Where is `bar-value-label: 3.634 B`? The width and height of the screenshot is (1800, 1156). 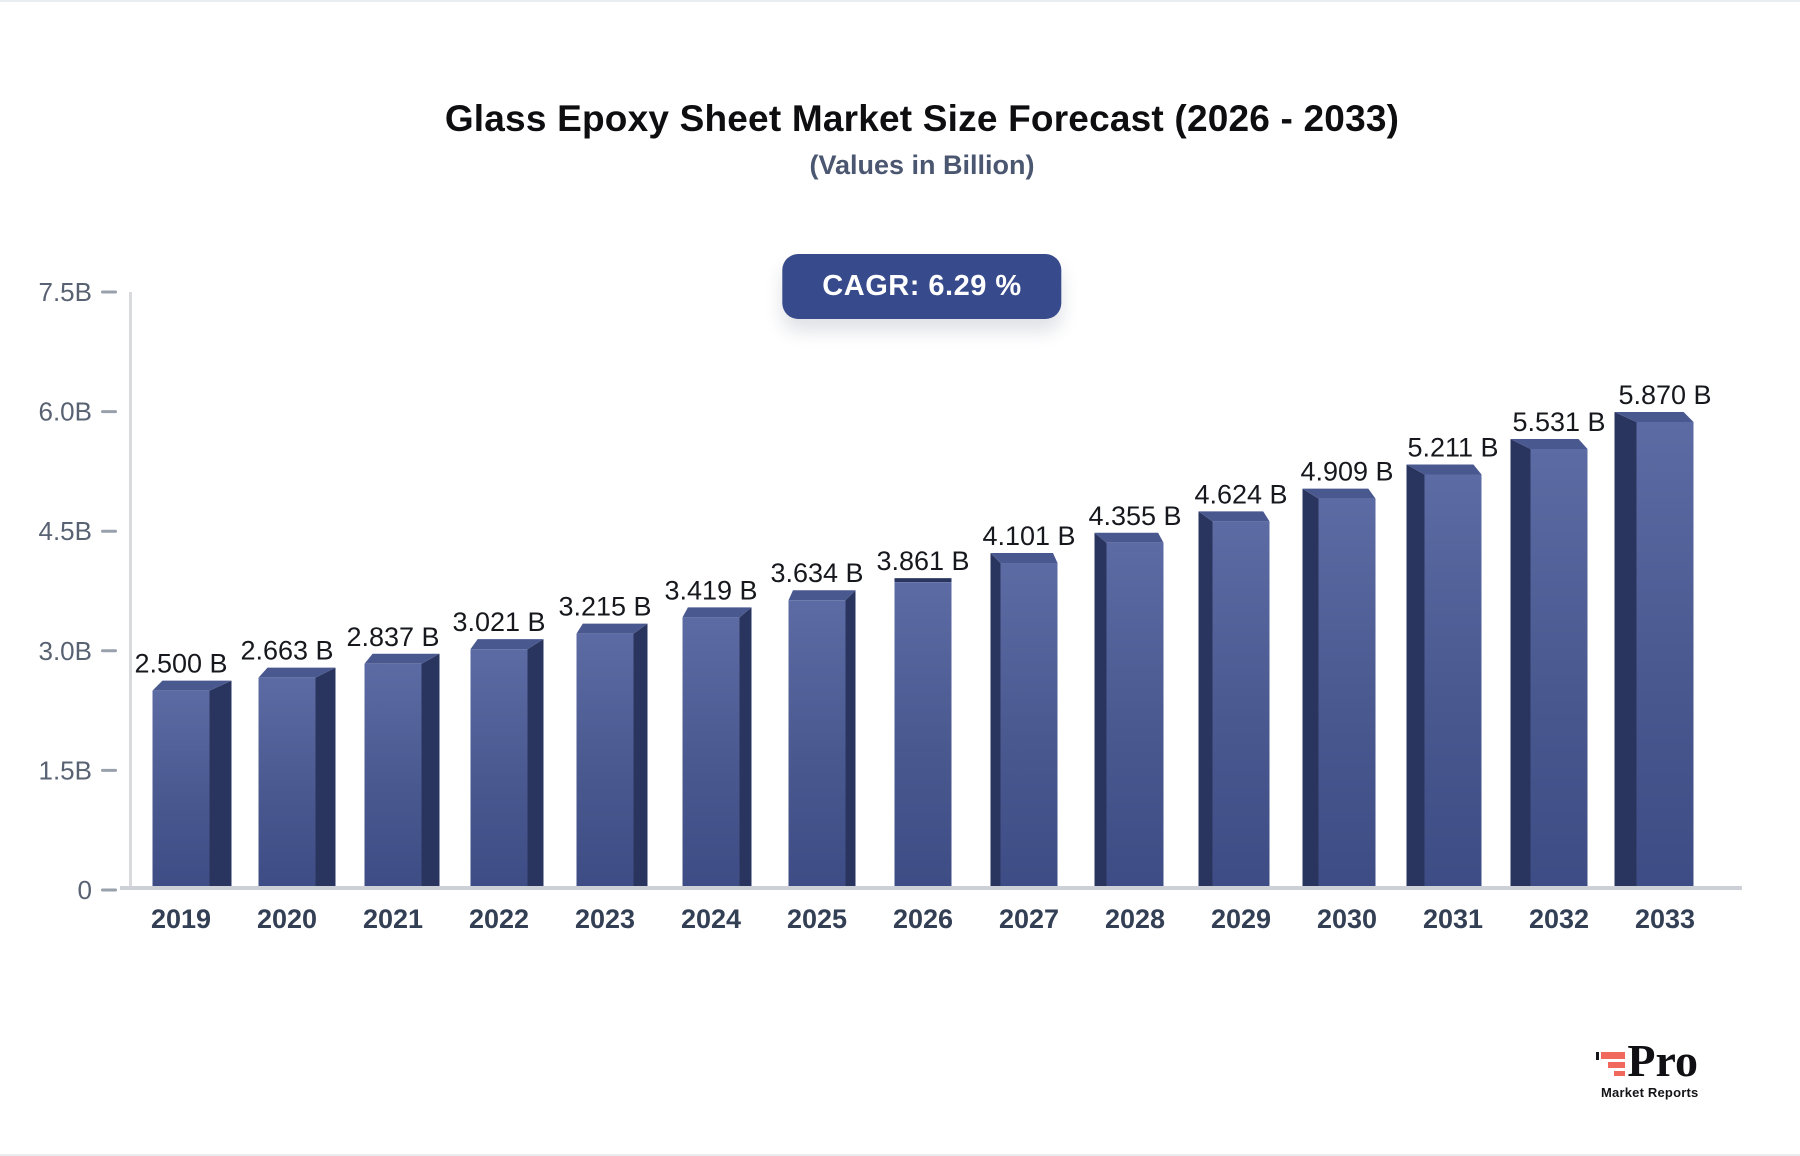 bar-value-label: 3.634 B is located at coordinates (816, 573).